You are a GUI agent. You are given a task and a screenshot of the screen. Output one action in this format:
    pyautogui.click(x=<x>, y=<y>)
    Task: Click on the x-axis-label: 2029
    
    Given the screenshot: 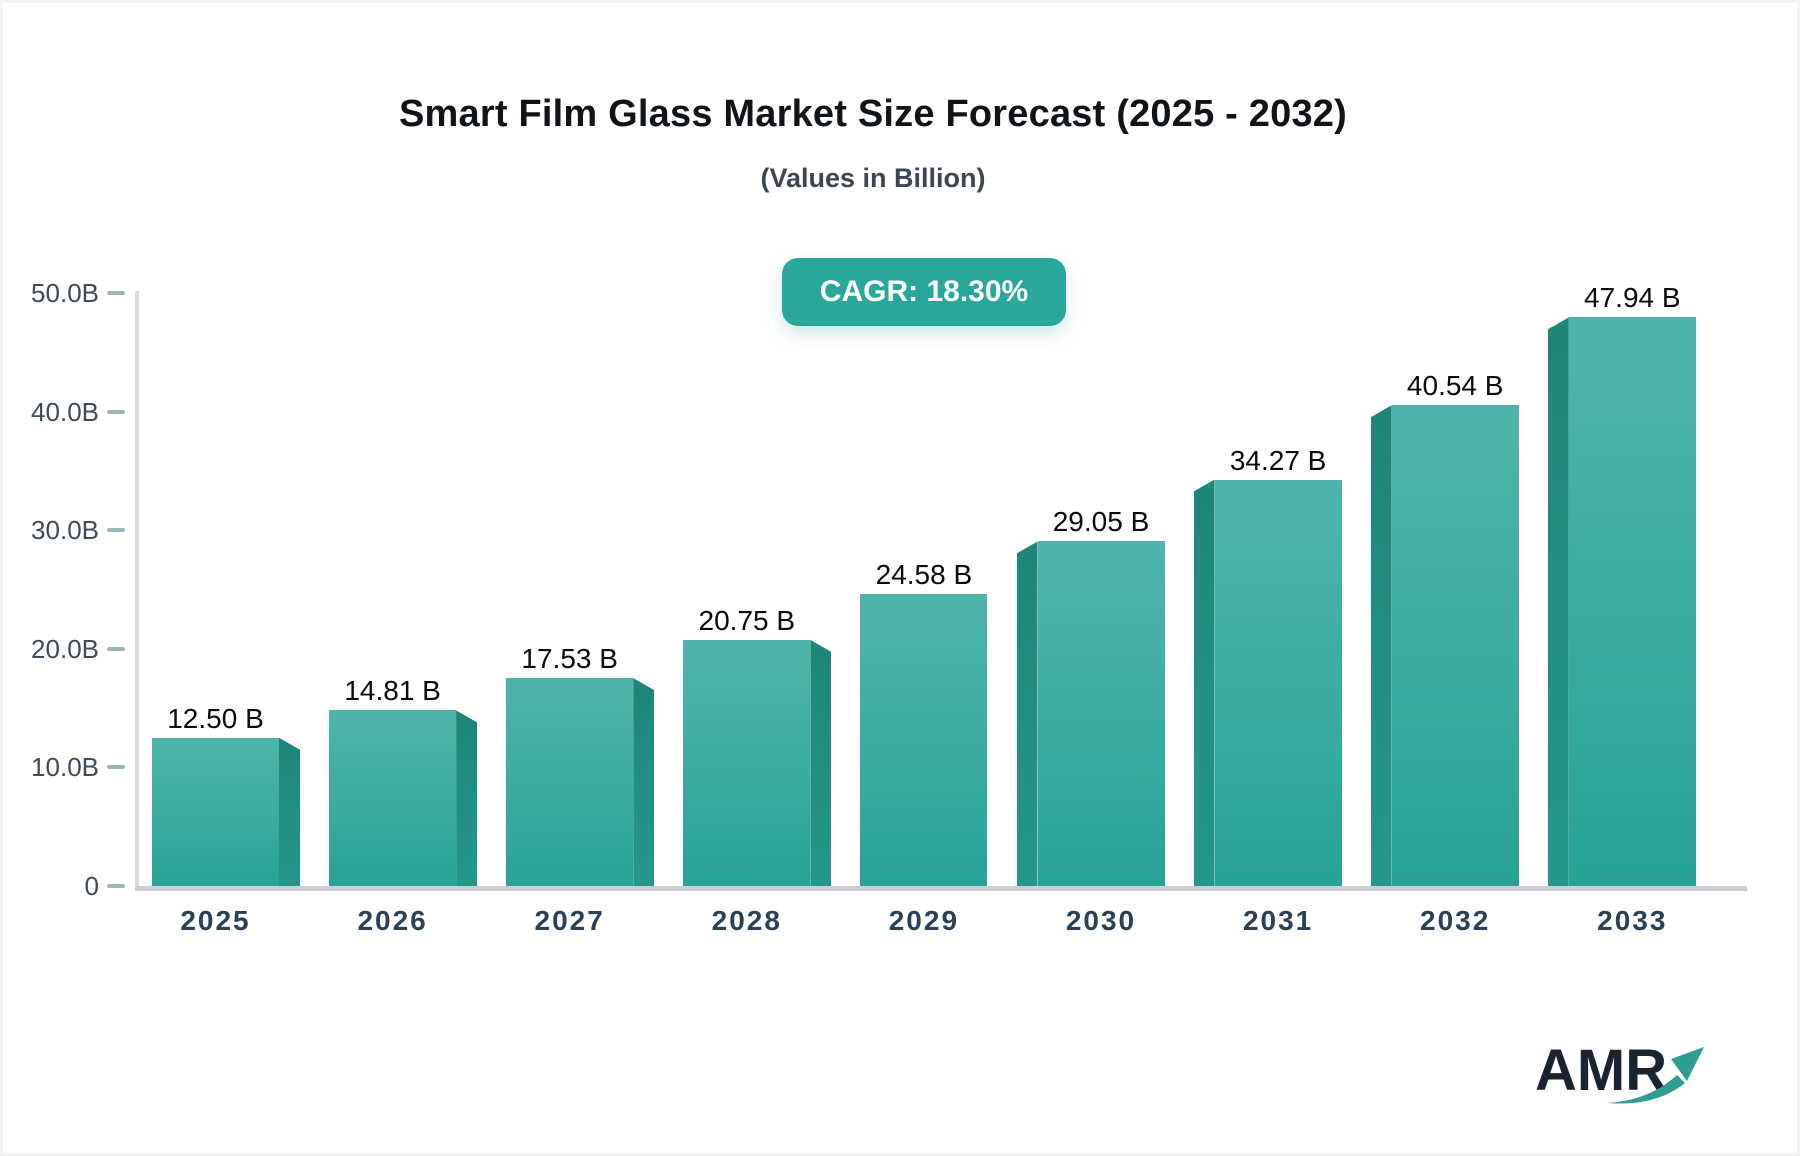 What is the action you would take?
    pyautogui.click(x=924, y=920)
    